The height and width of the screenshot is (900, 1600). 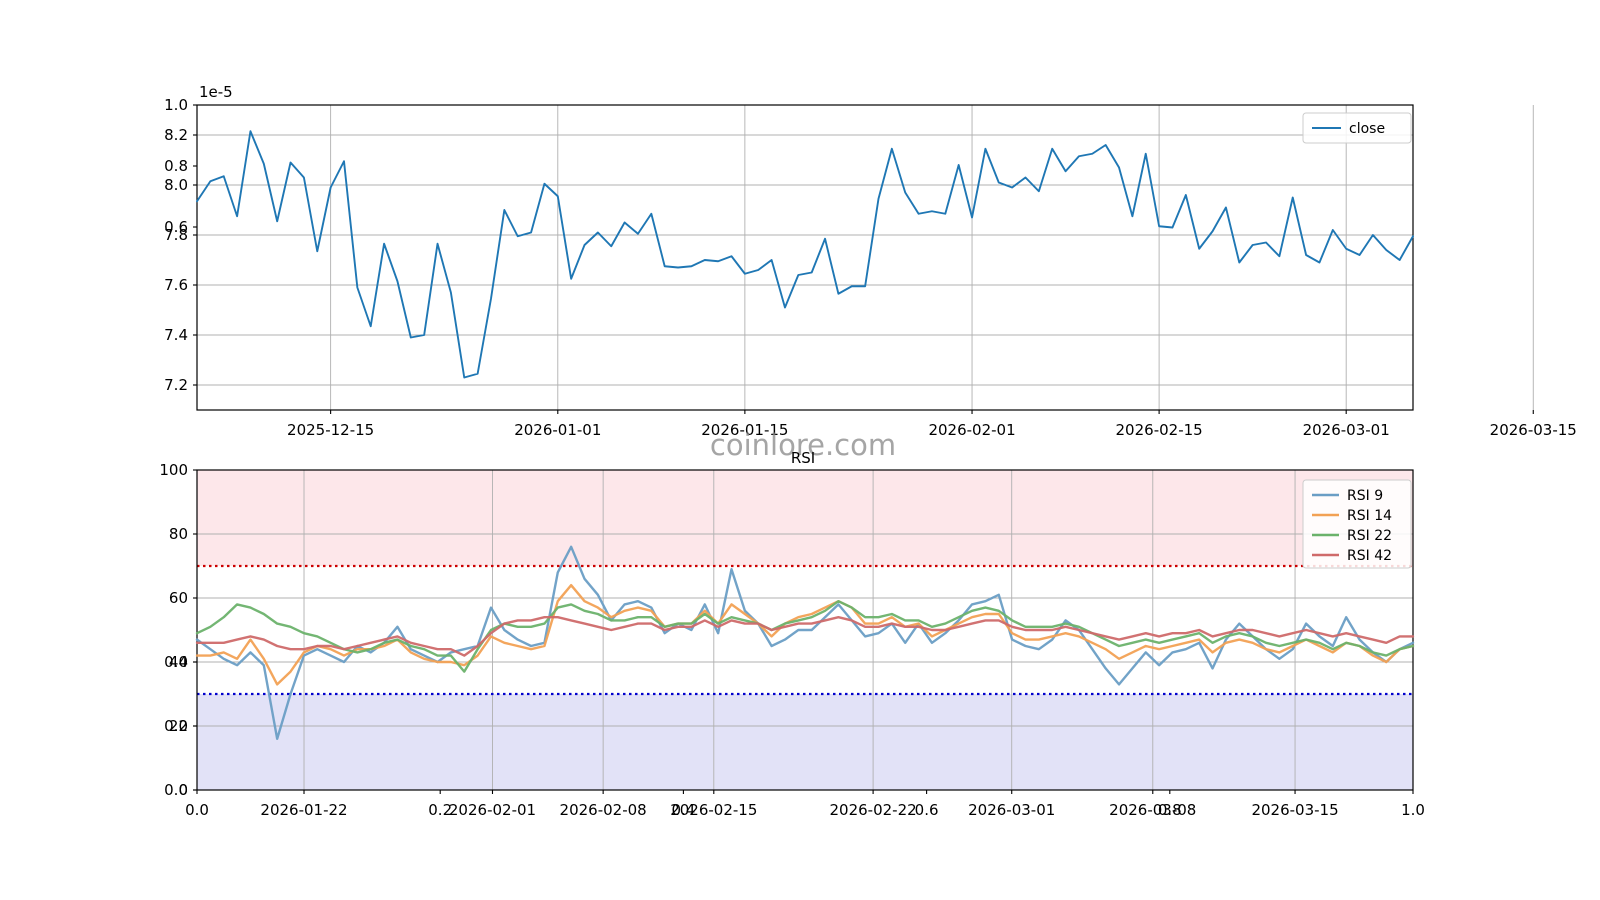 I want to click on price-xtick-label: 2026-01-15, so click(x=744, y=430).